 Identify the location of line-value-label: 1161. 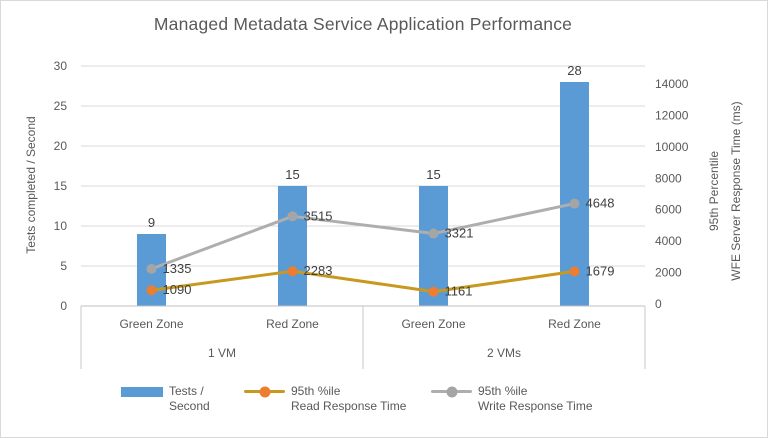
(459, 291).